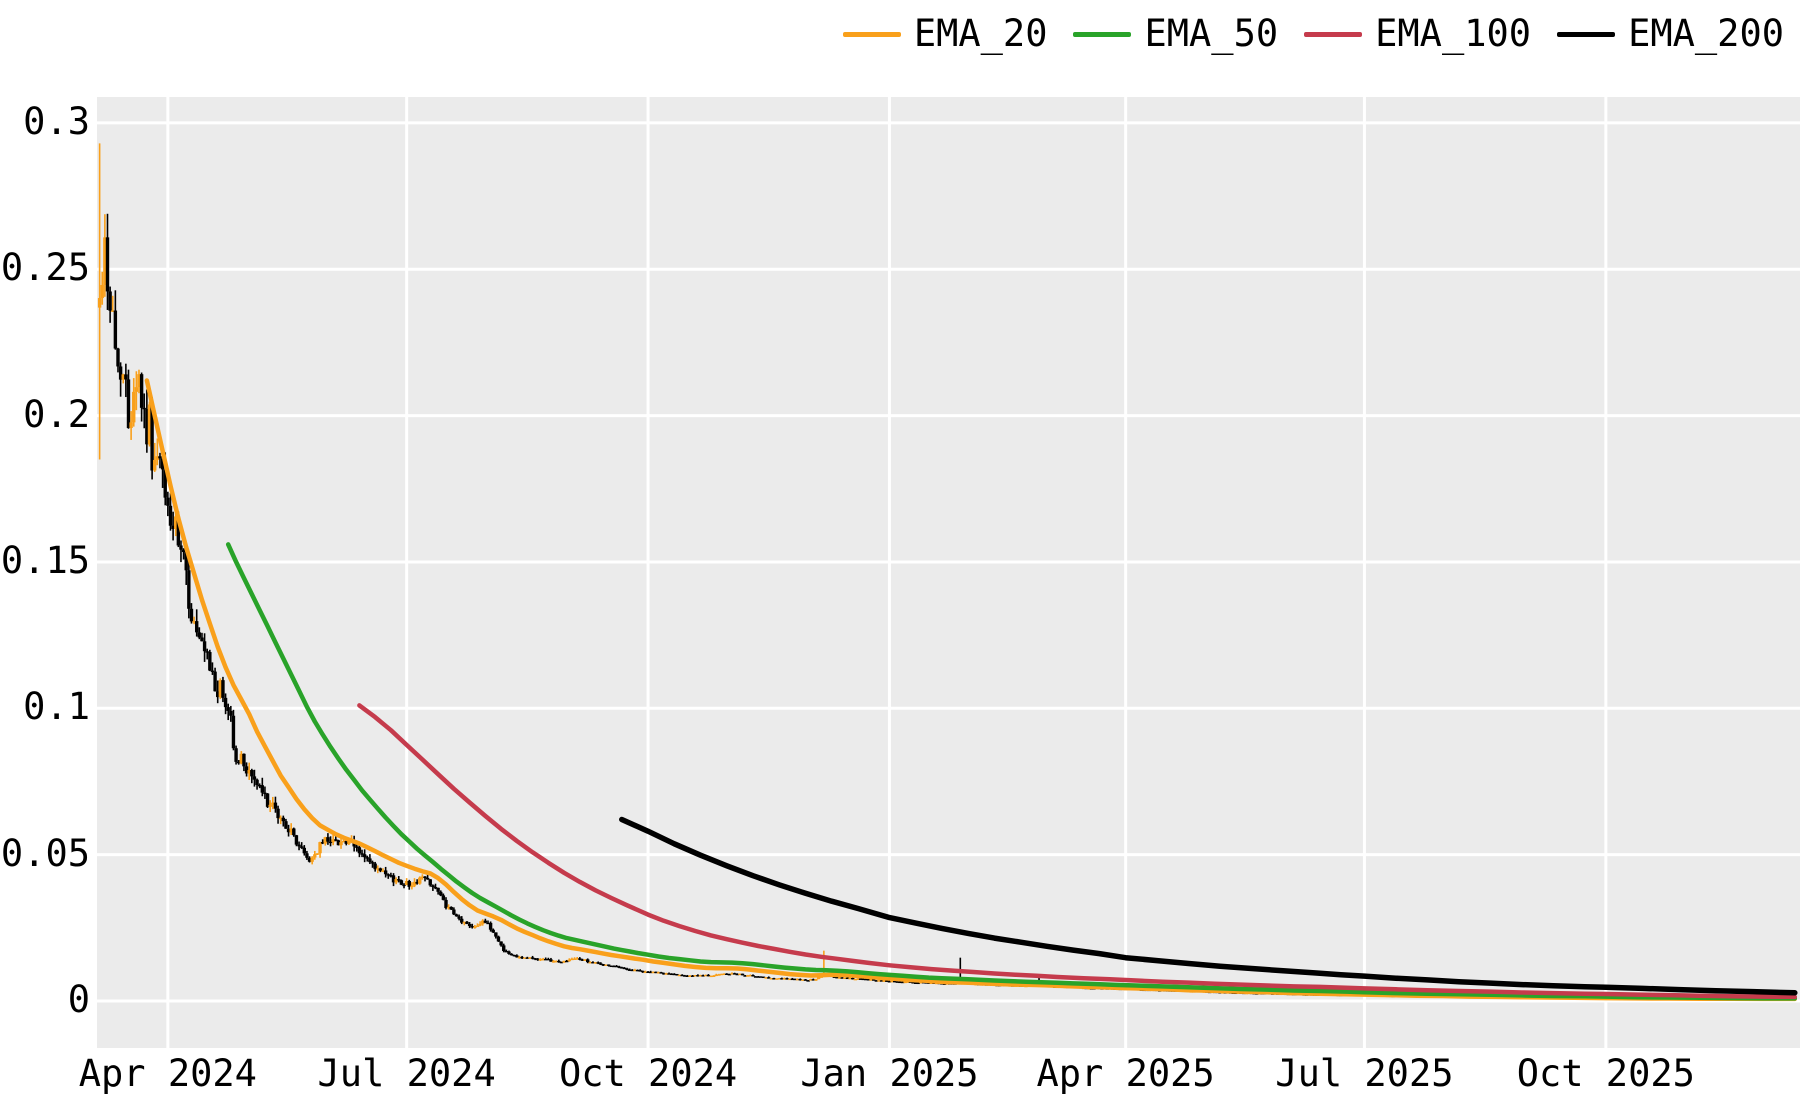 This screenshot has width=1800, height=1100. Describe the element at coordinates (1605, 1073) in the screenshot. I see `x-tick-label: Oct 2025` at that location.